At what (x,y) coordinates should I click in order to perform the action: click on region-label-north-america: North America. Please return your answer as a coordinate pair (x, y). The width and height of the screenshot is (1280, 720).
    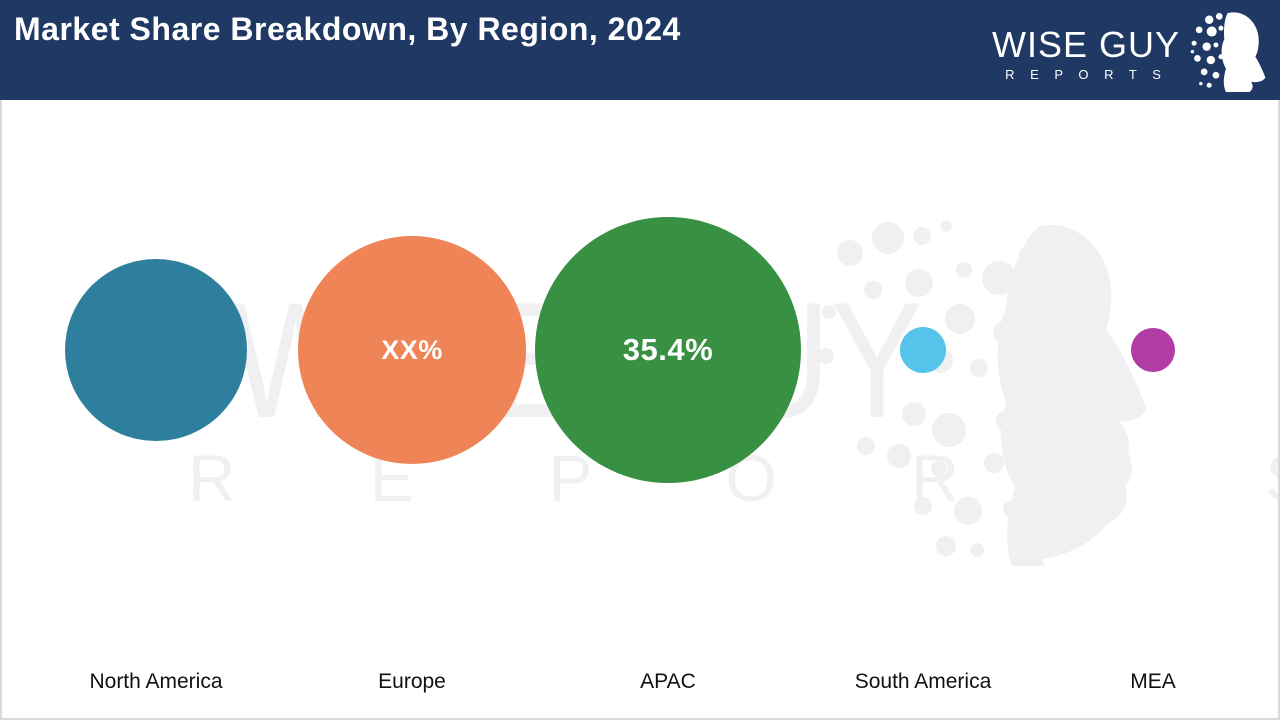
    Looking at the image, I should click on (156, 681).